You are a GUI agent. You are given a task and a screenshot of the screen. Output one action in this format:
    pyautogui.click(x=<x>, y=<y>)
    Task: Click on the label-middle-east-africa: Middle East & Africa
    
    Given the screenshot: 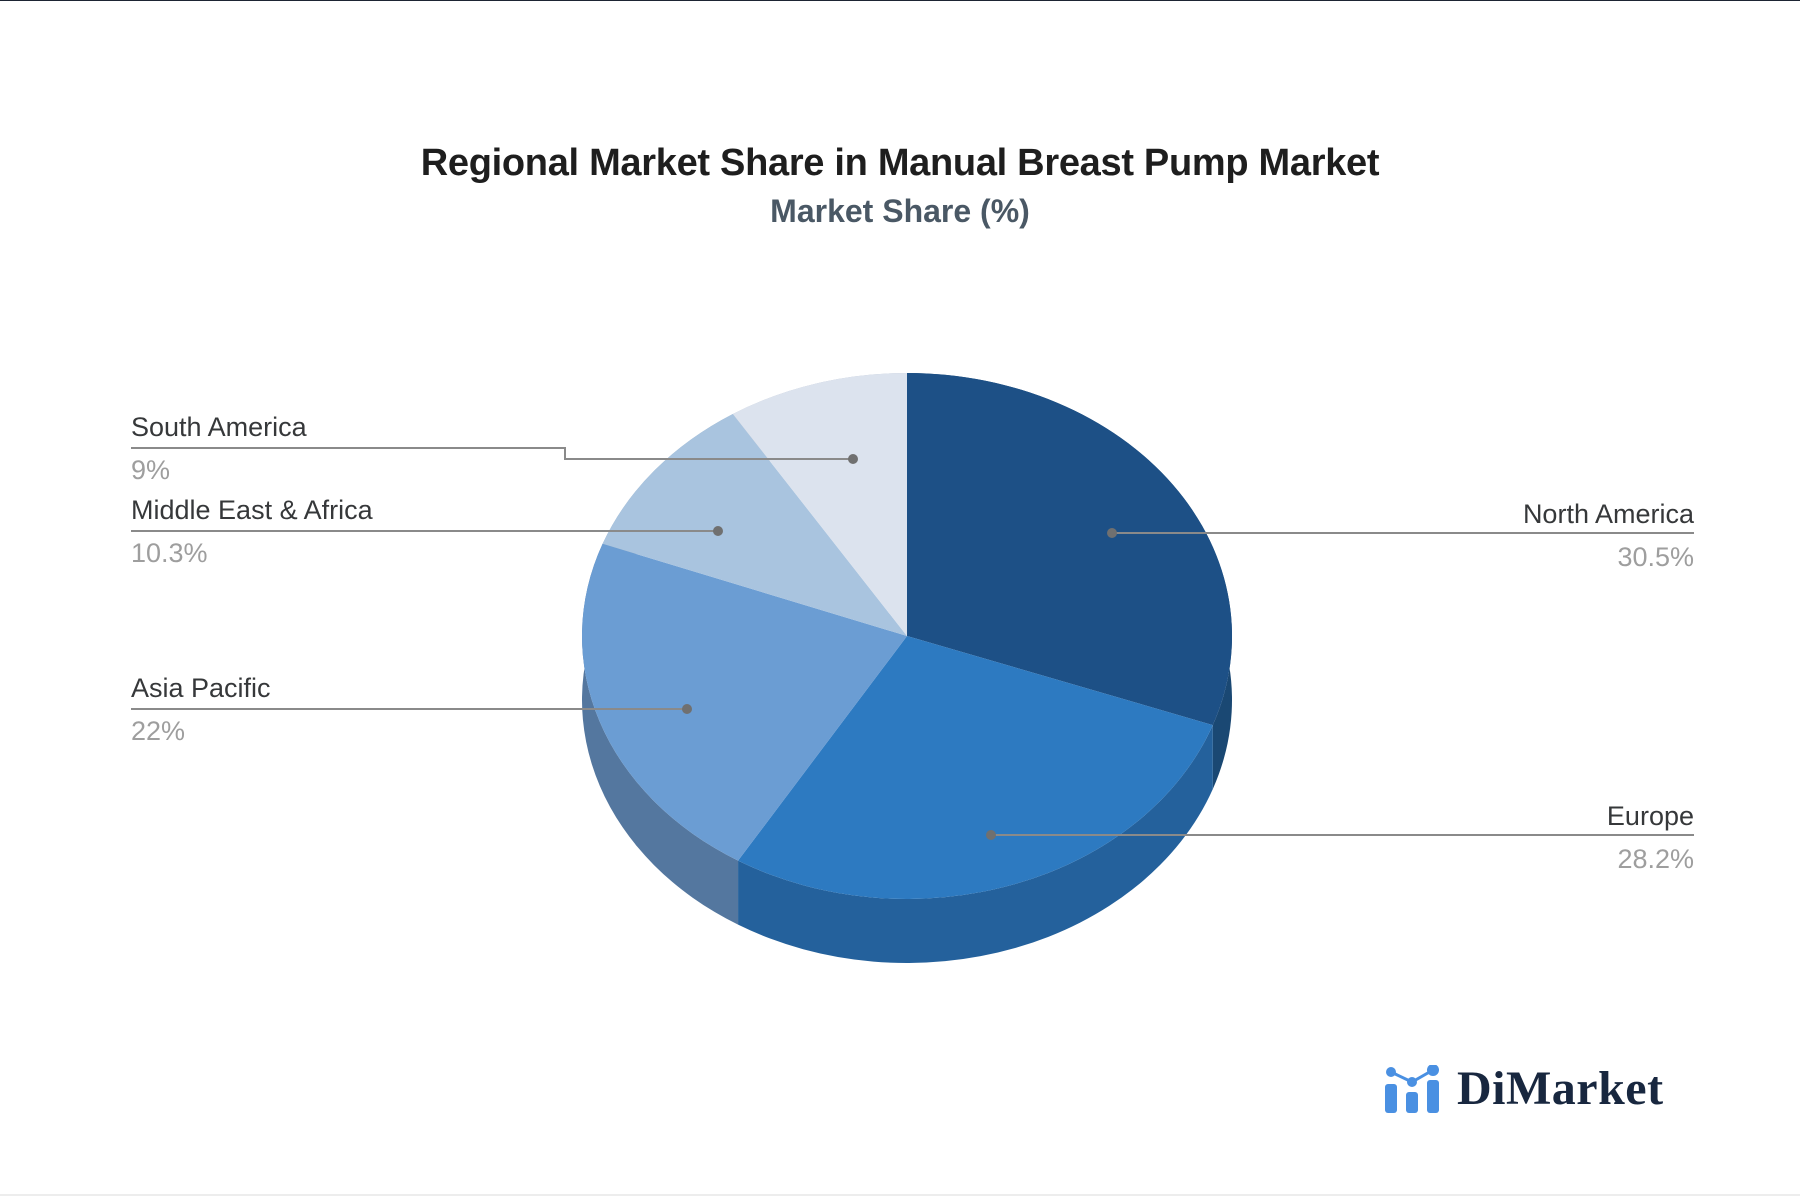 What is the action you would take?
    pyautogui.click(x=252, y=510)
    